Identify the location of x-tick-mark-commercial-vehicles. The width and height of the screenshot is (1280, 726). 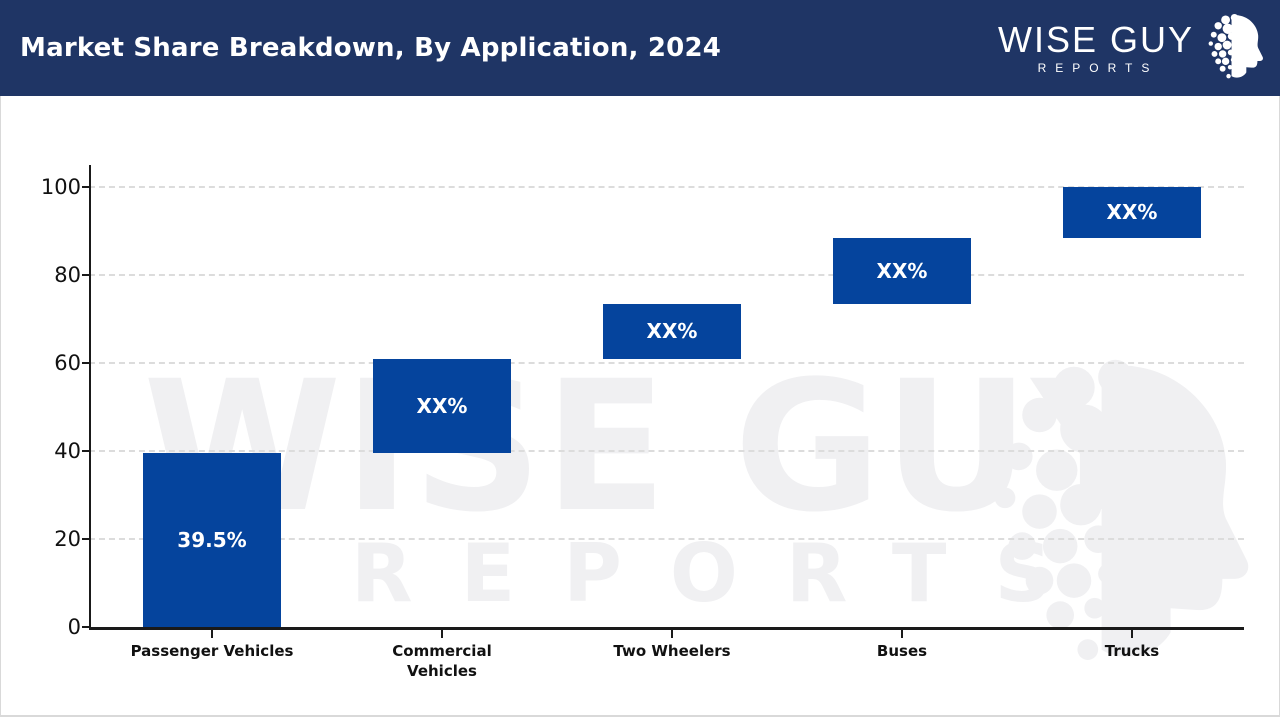
(442, 634).